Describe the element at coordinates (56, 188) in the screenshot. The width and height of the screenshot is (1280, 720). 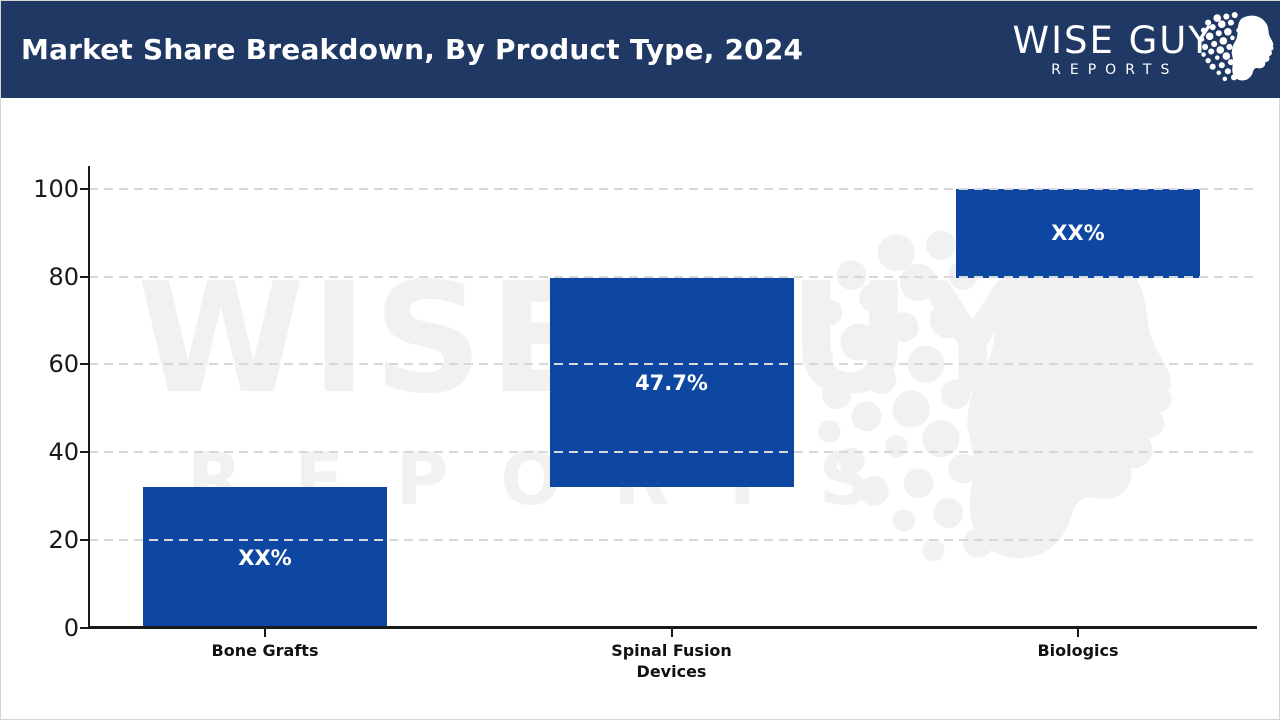
I see `y-tick-label: 100` at that location.